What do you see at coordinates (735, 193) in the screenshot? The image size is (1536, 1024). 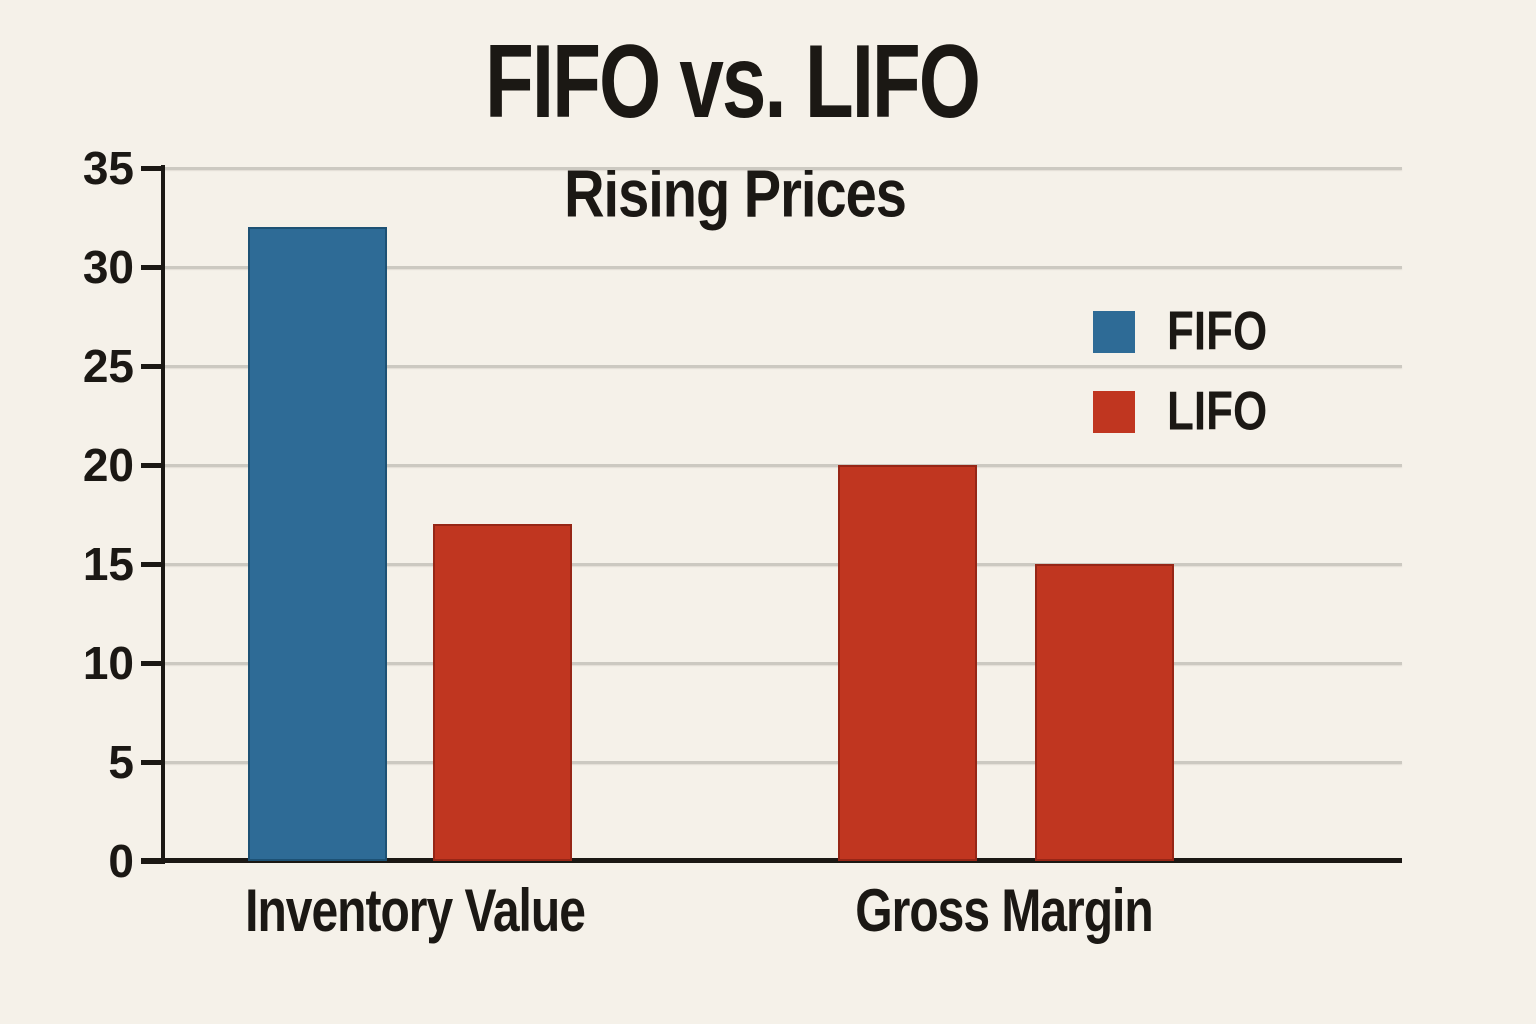 I see `chart-subtitle: Rising Prices` at bounding box center [735, 193].